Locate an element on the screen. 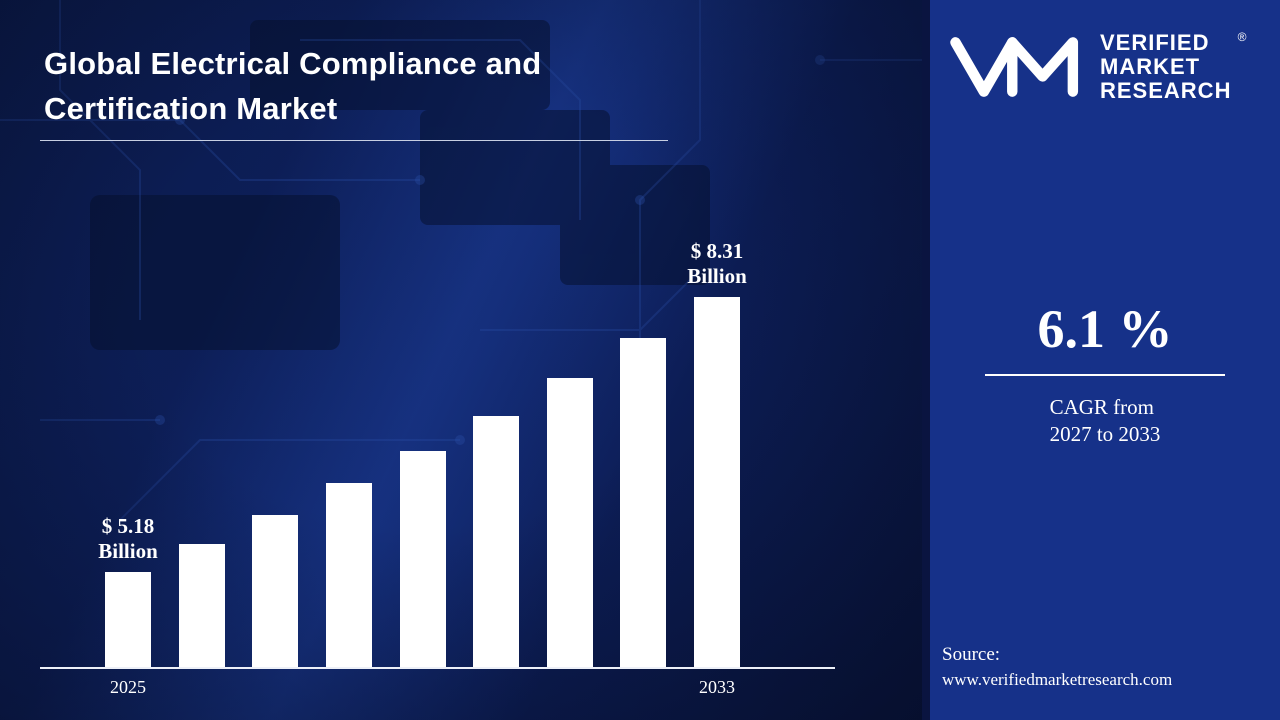  x-axis-label: 2025 is located at coordinates (128, 687).